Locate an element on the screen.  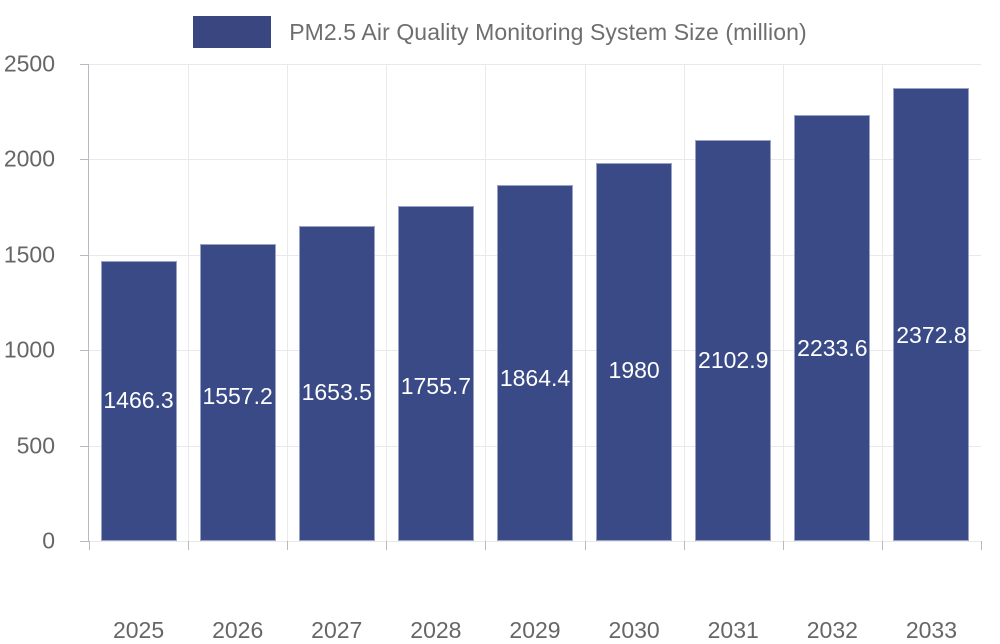
y-axis-line is located at coordinates (88, 302).